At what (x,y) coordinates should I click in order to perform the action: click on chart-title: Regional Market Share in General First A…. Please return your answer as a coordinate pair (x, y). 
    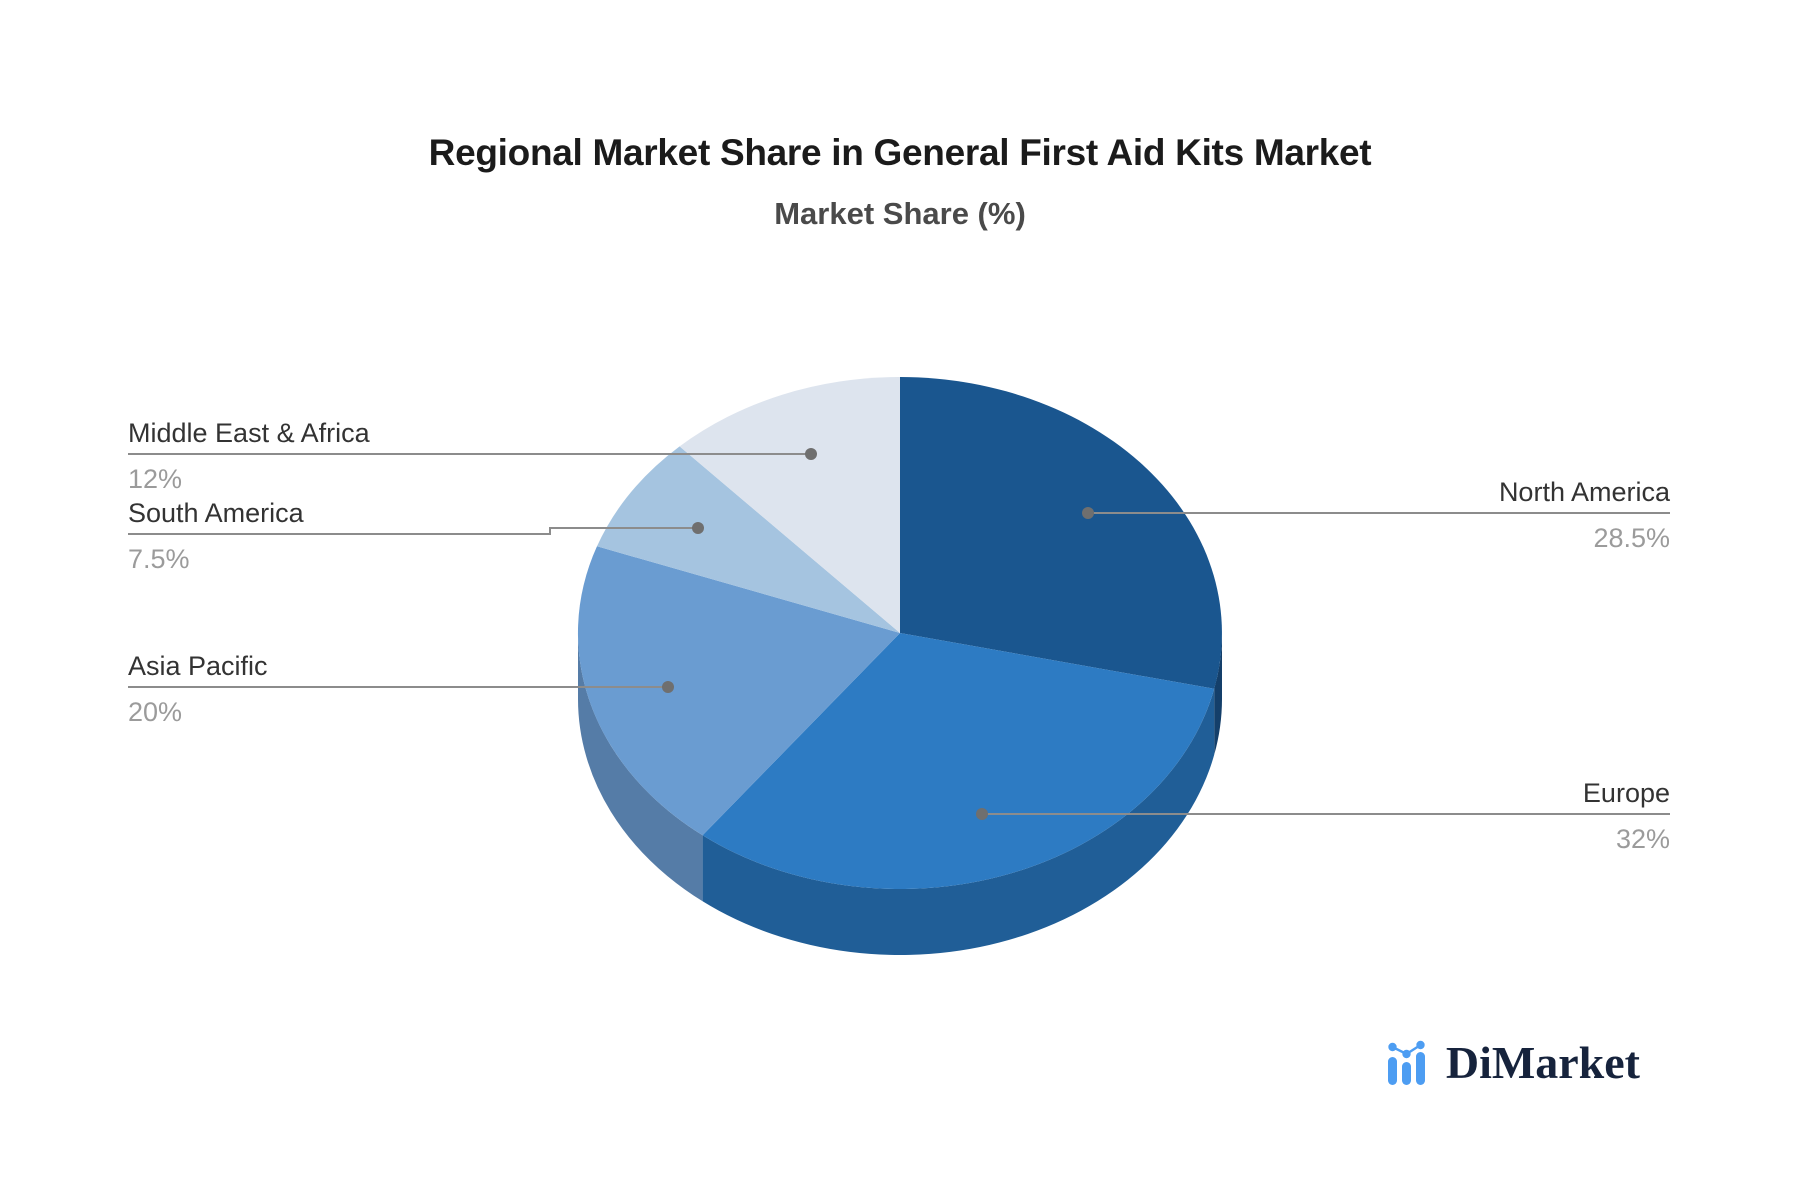
    Looking at the image, I should click on (900, 152).